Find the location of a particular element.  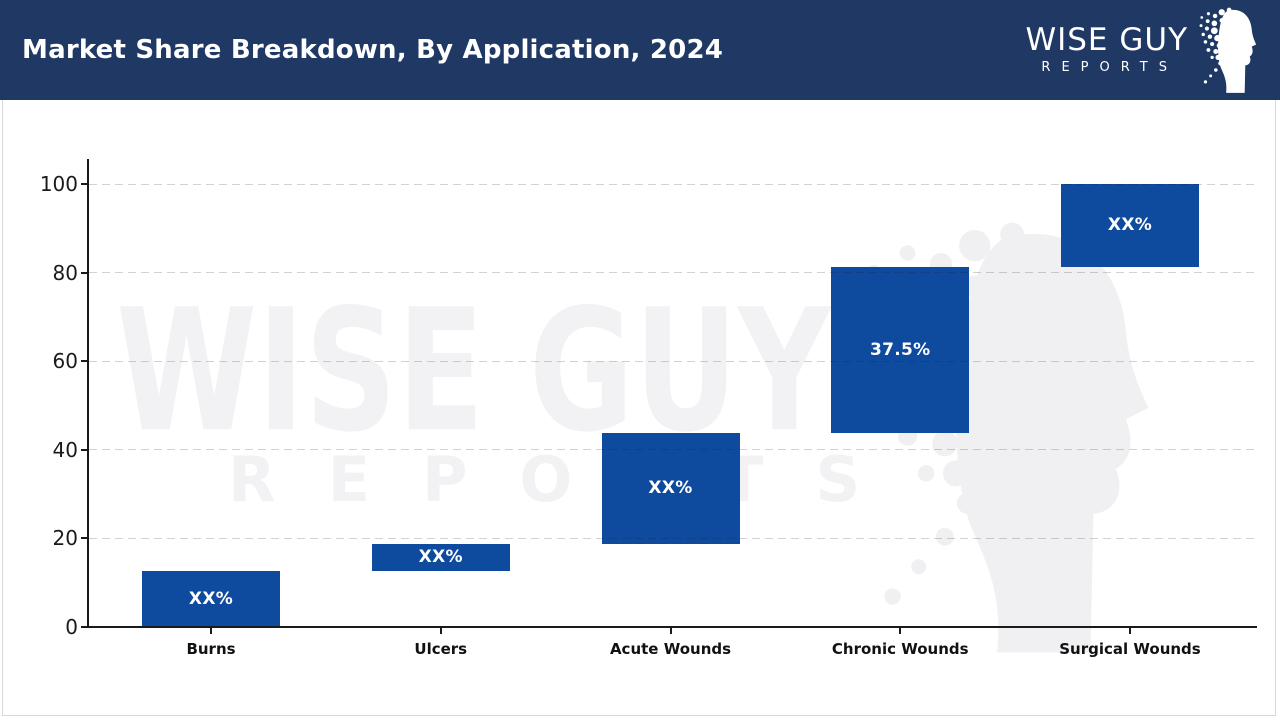

logo-wordmark: WISE GUY is located at coordinates (1106, 40).